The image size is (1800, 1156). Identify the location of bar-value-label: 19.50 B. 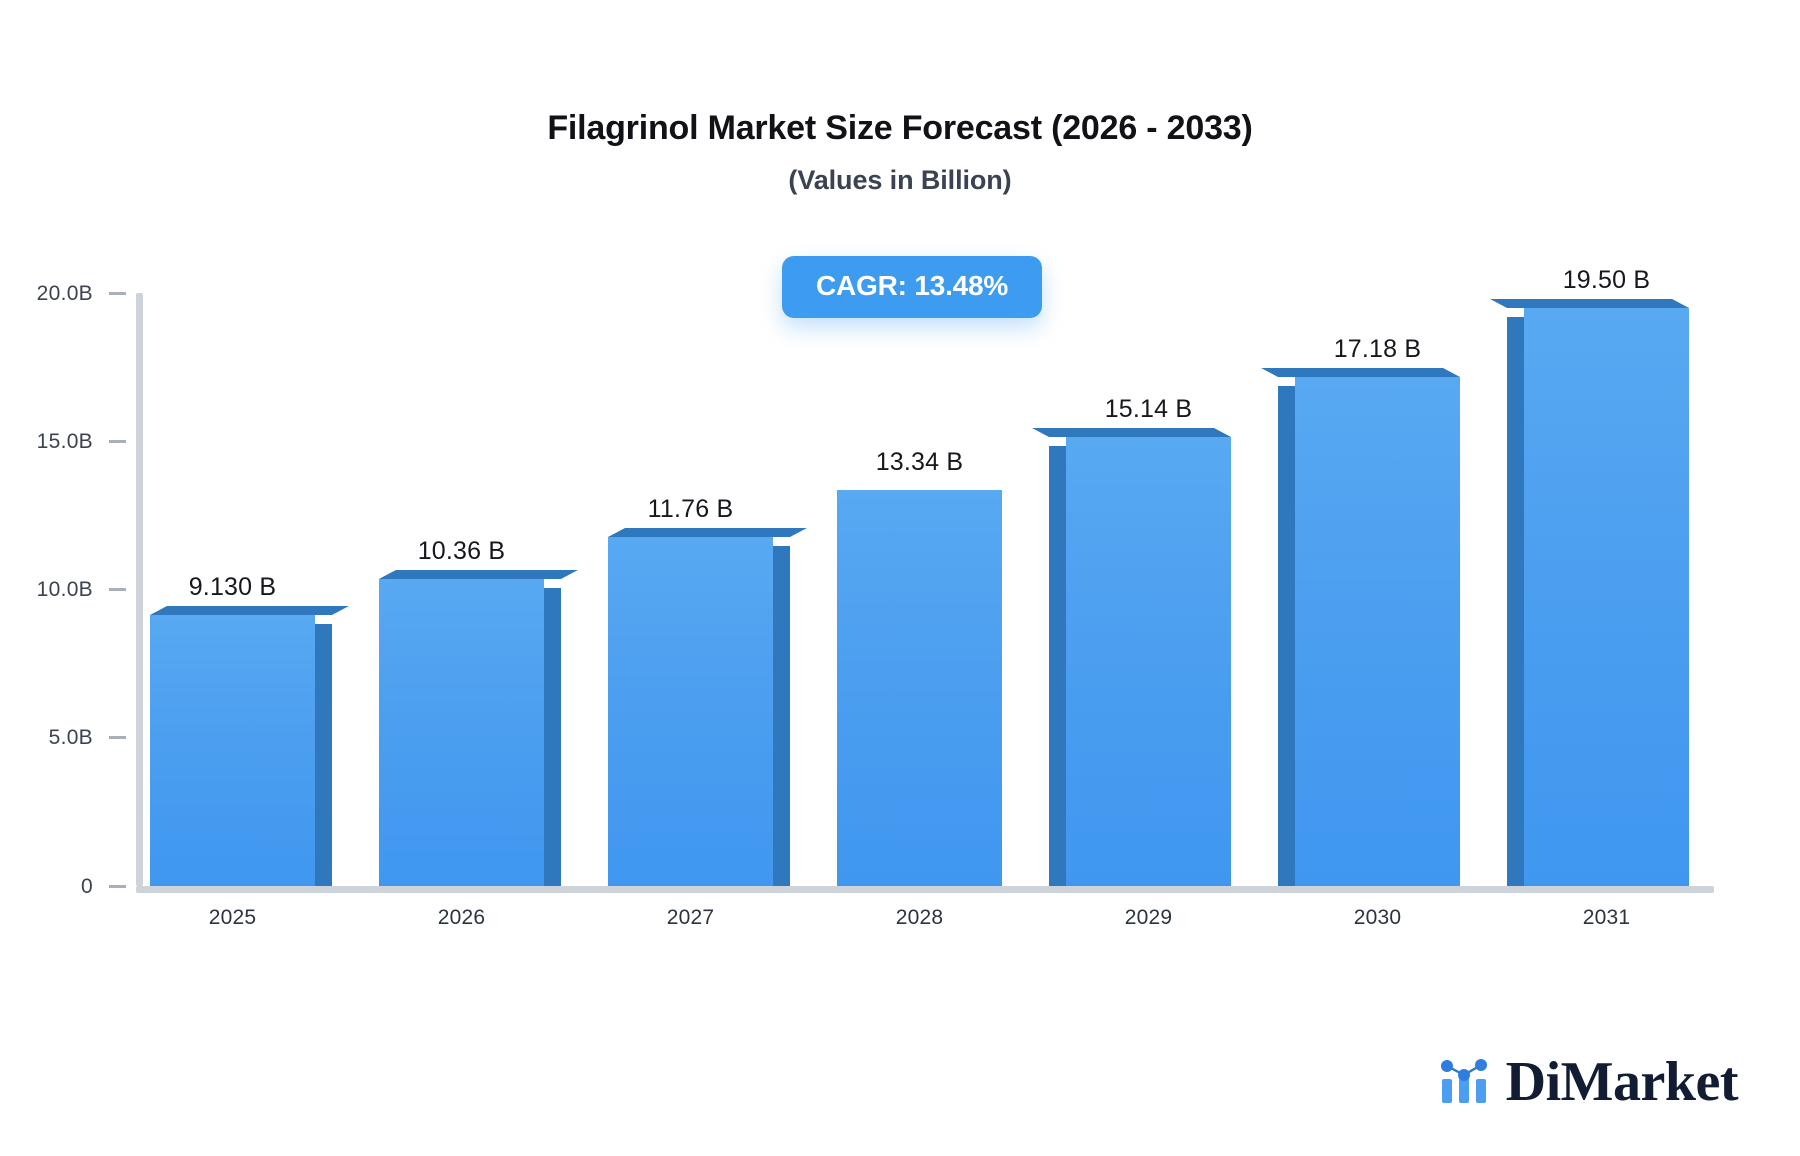
(1606, 279).